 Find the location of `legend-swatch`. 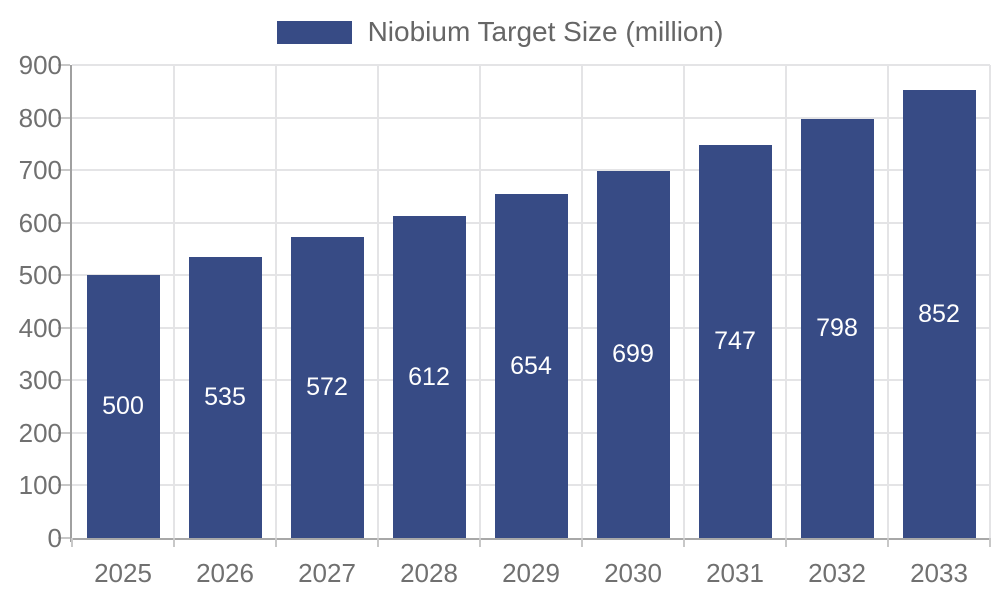

legend-swatch is located at coordinates (314, 32).